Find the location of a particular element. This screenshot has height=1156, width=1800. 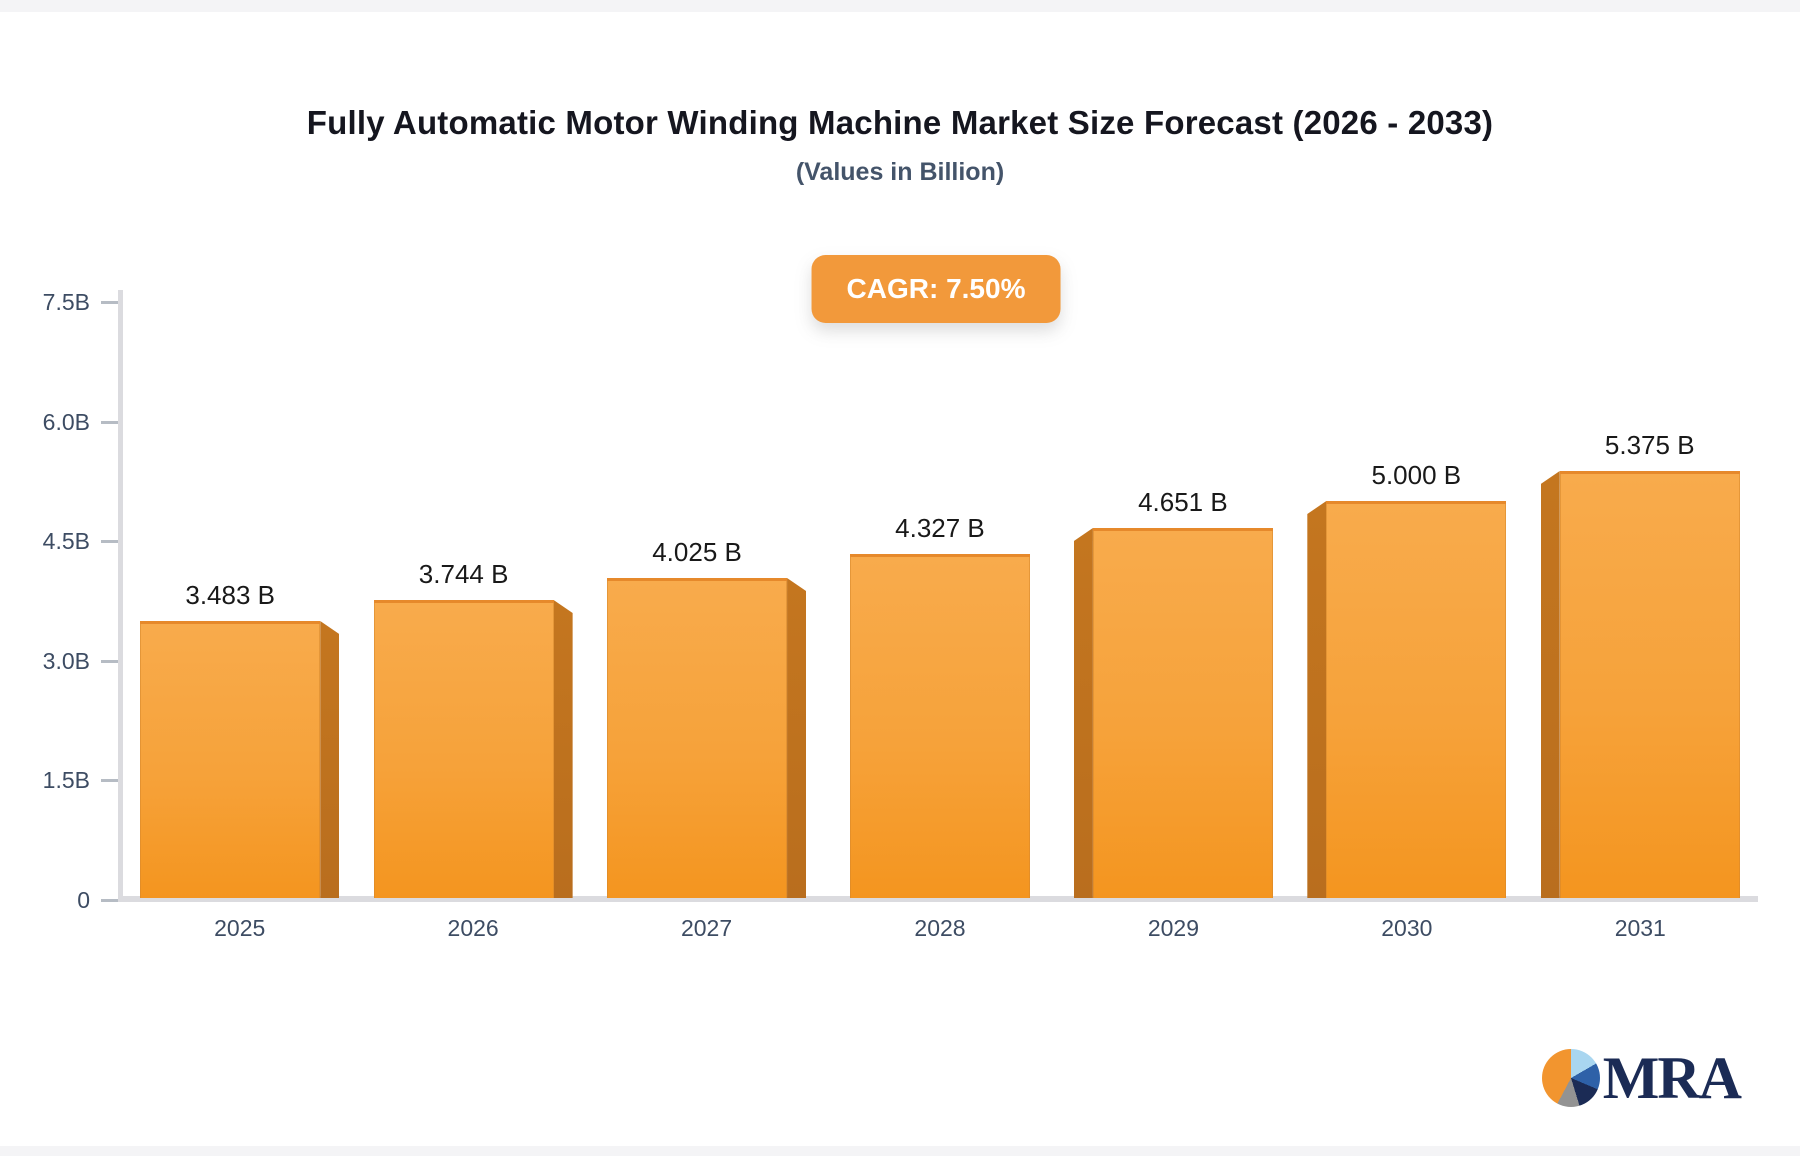

x-axis-label-2027: 2027 is located at coordinates (706, 928).